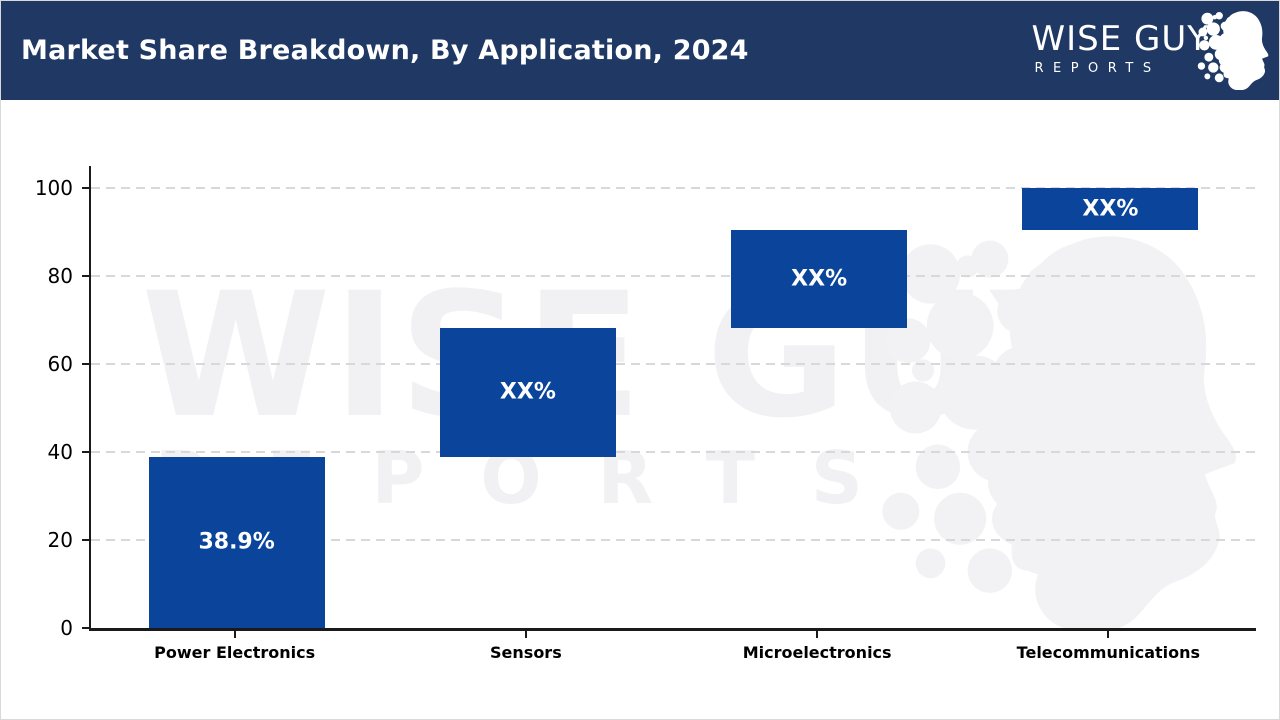  I want to click on x-axis-label-sensors: Sensors, so click(526, 652).